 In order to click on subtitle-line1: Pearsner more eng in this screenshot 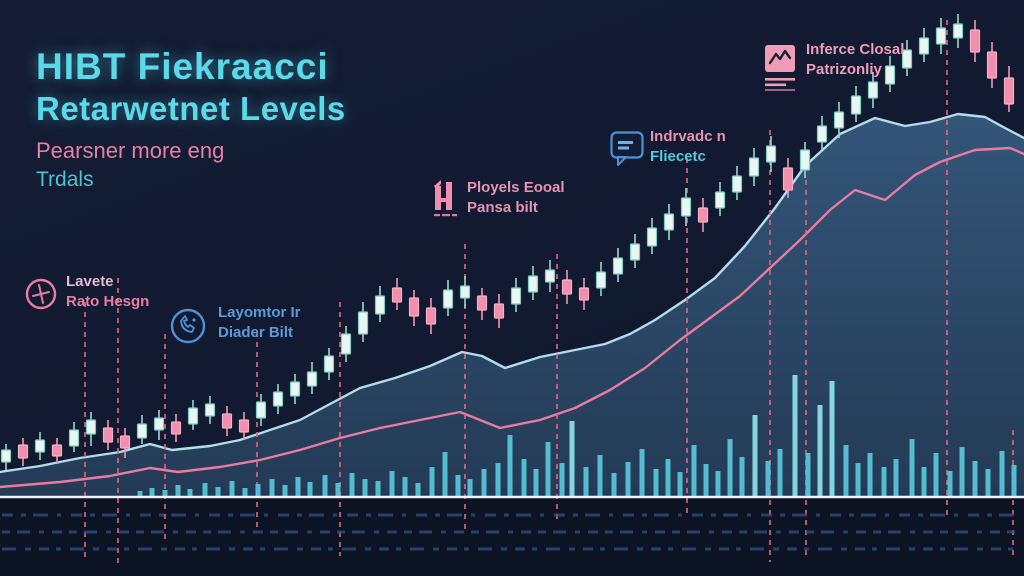, I will do `click(130, 150)`.